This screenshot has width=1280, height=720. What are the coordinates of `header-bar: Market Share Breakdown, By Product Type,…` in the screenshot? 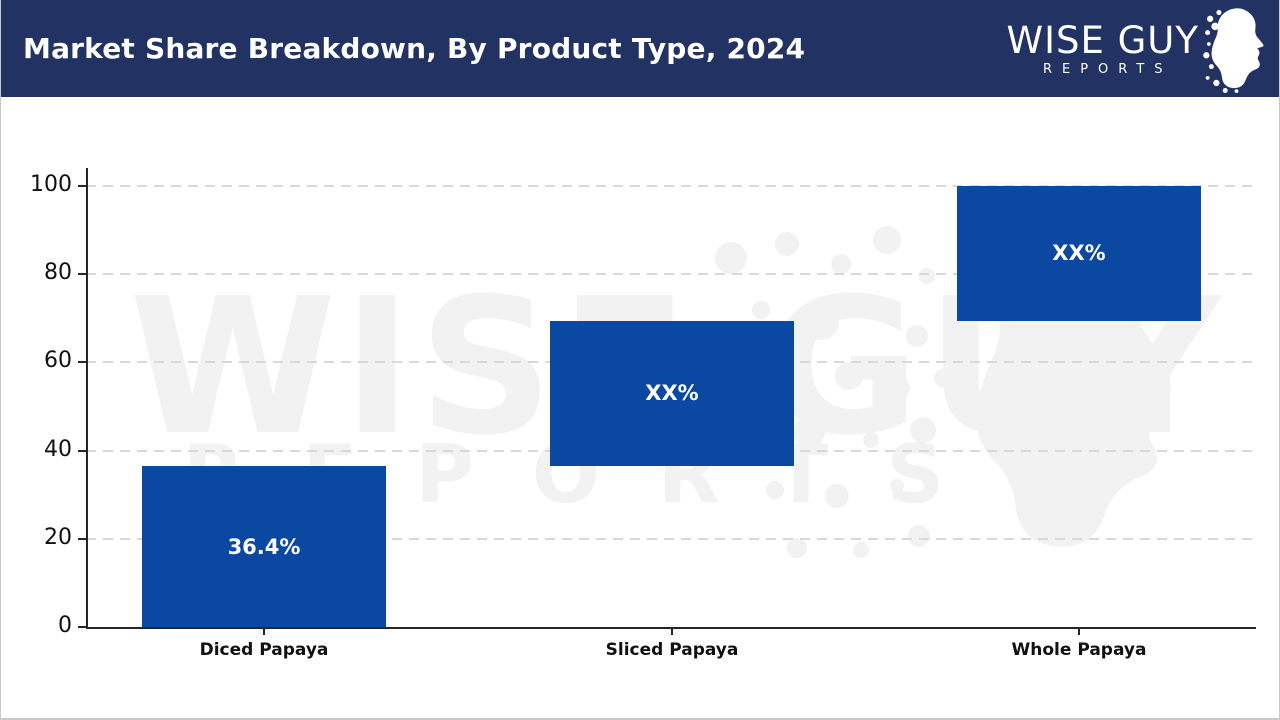 It's located at (640, 48).